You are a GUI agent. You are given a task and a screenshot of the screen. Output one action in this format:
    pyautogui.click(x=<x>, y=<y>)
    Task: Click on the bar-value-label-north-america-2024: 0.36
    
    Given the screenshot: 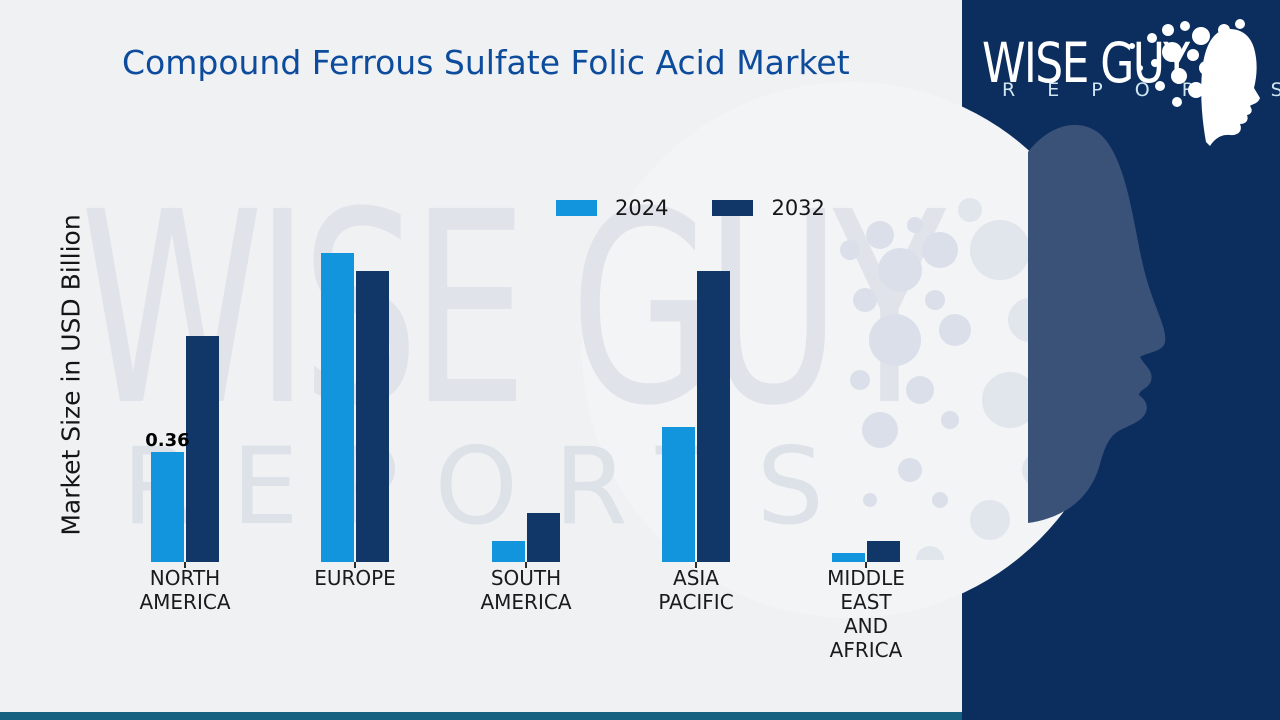 What is the action you would take?
    pyautogui.click(x=167, y=440)
    